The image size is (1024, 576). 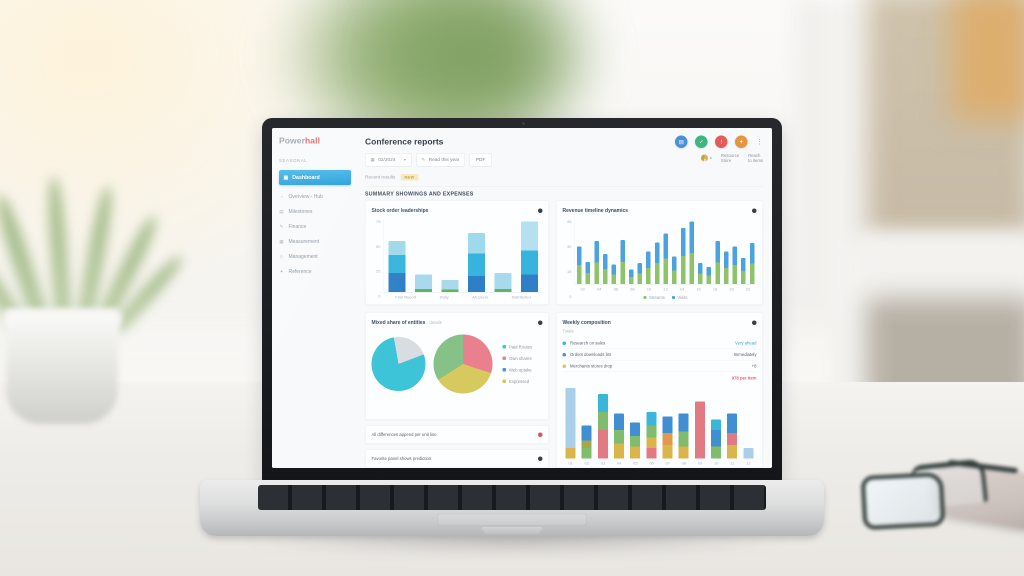 What do you see at coordinates (512, 508) in the screenshot?
I see `laptop-base` at bounding box center [512, 508].